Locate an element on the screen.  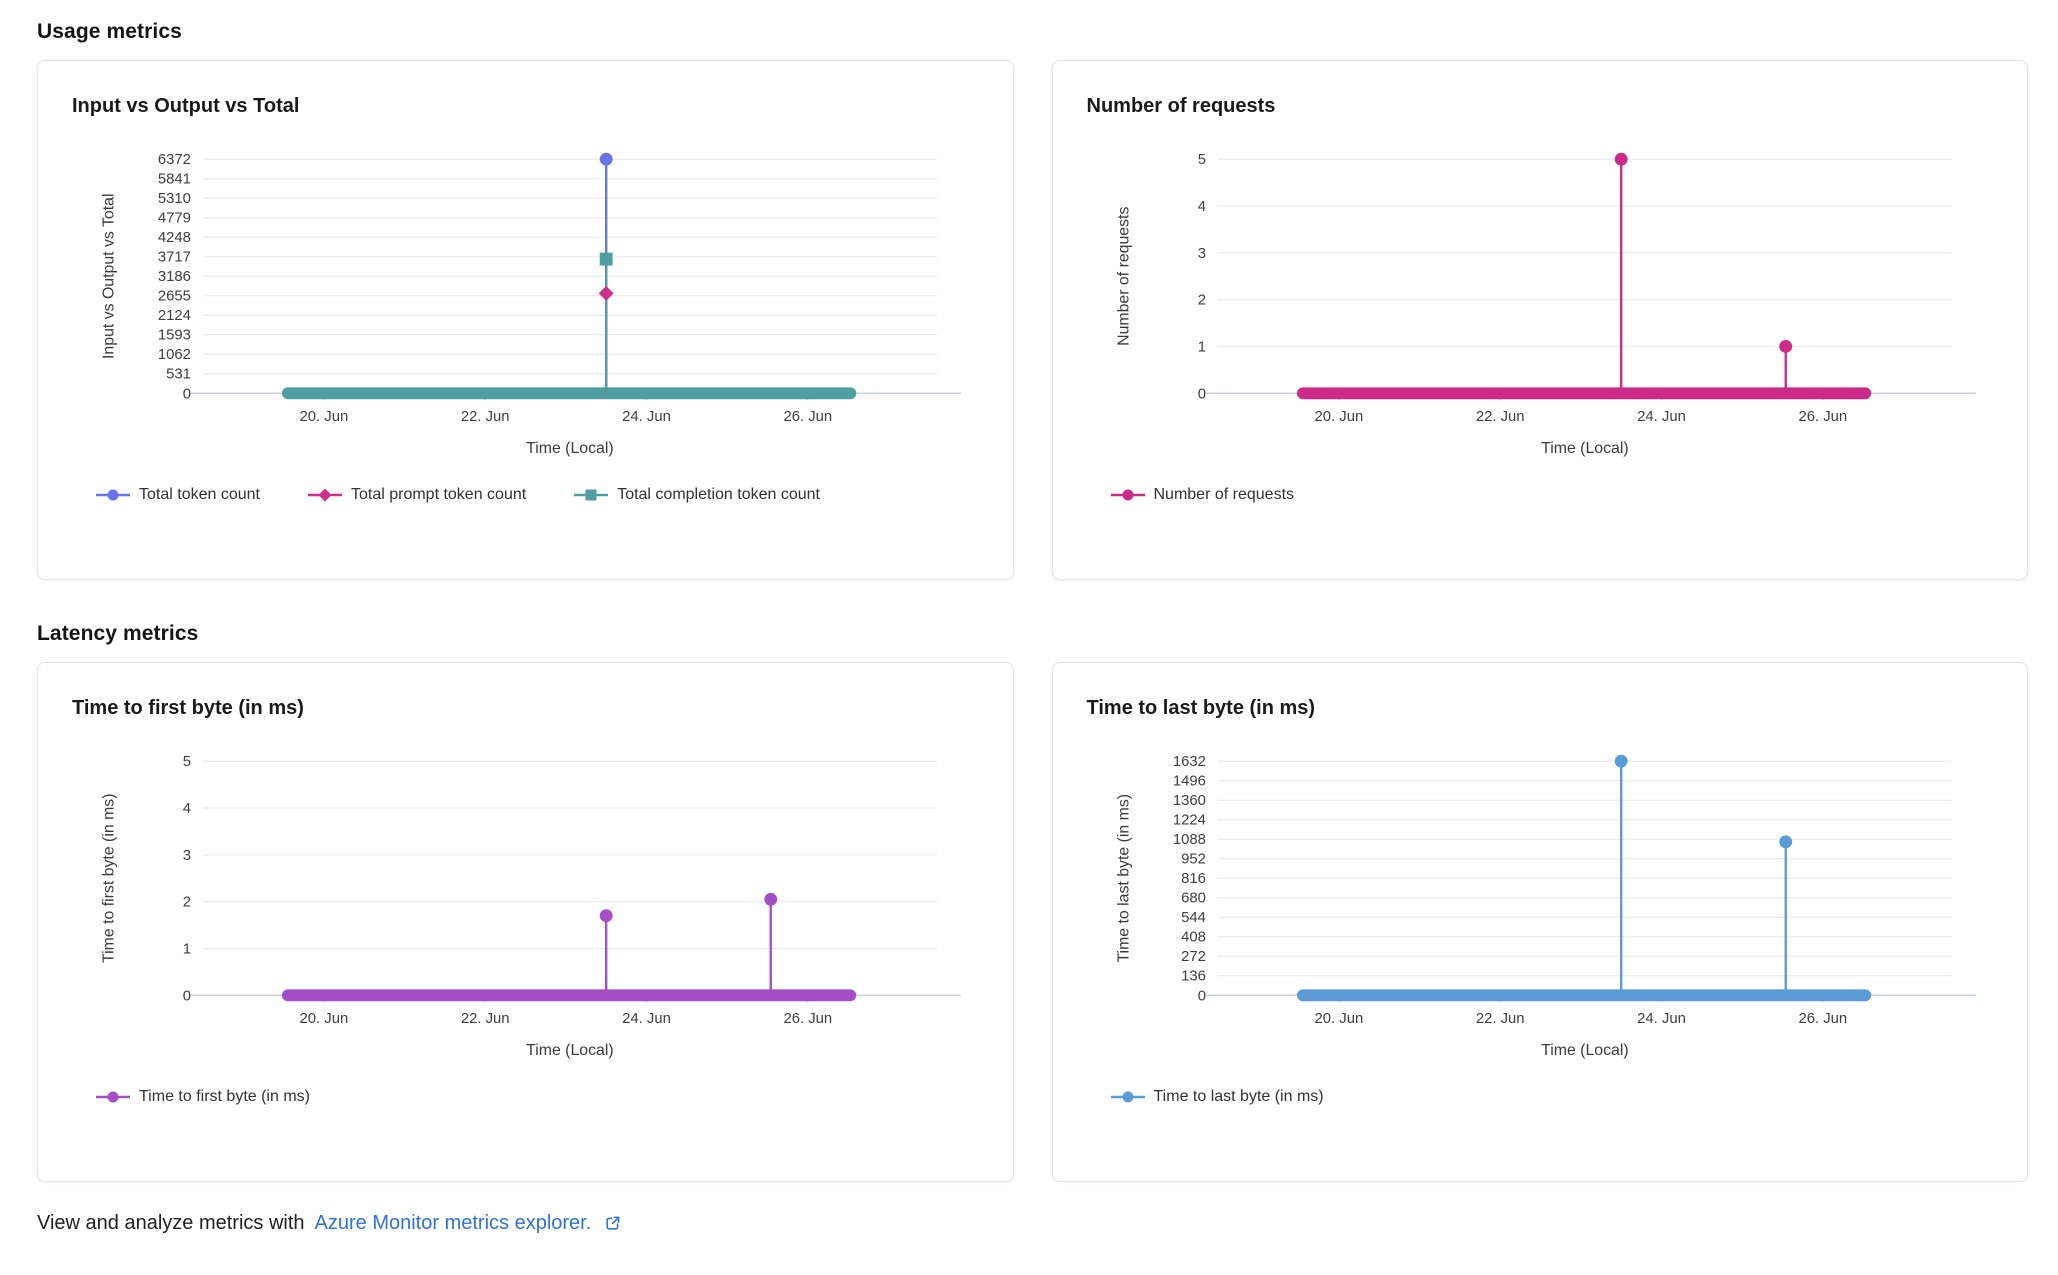
y-tick-label: 1 is located at coordinates (1201, 347).